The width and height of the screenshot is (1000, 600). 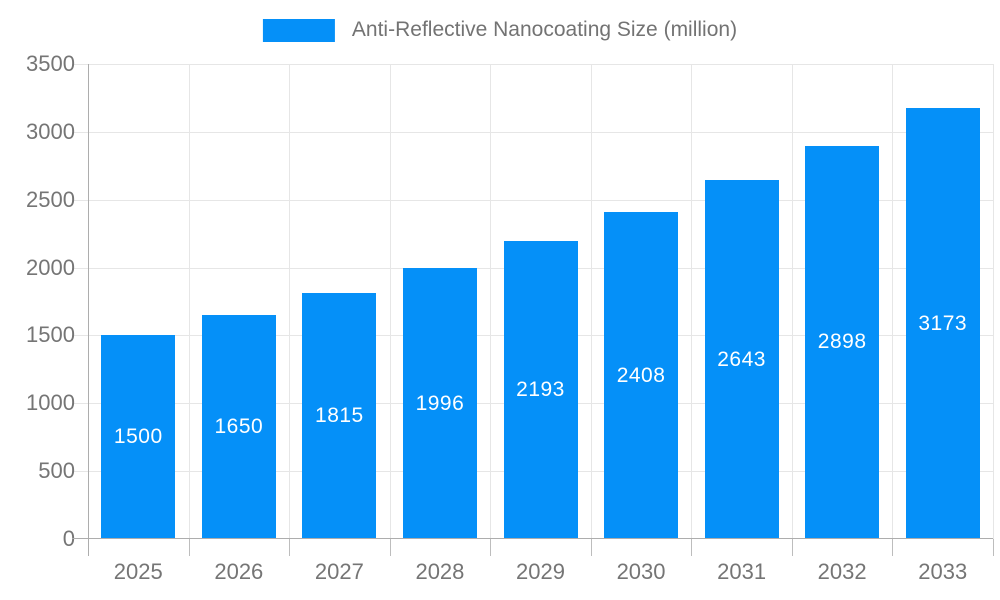 I want to click on bar-2033: 3173, so click(x=942, y=323).